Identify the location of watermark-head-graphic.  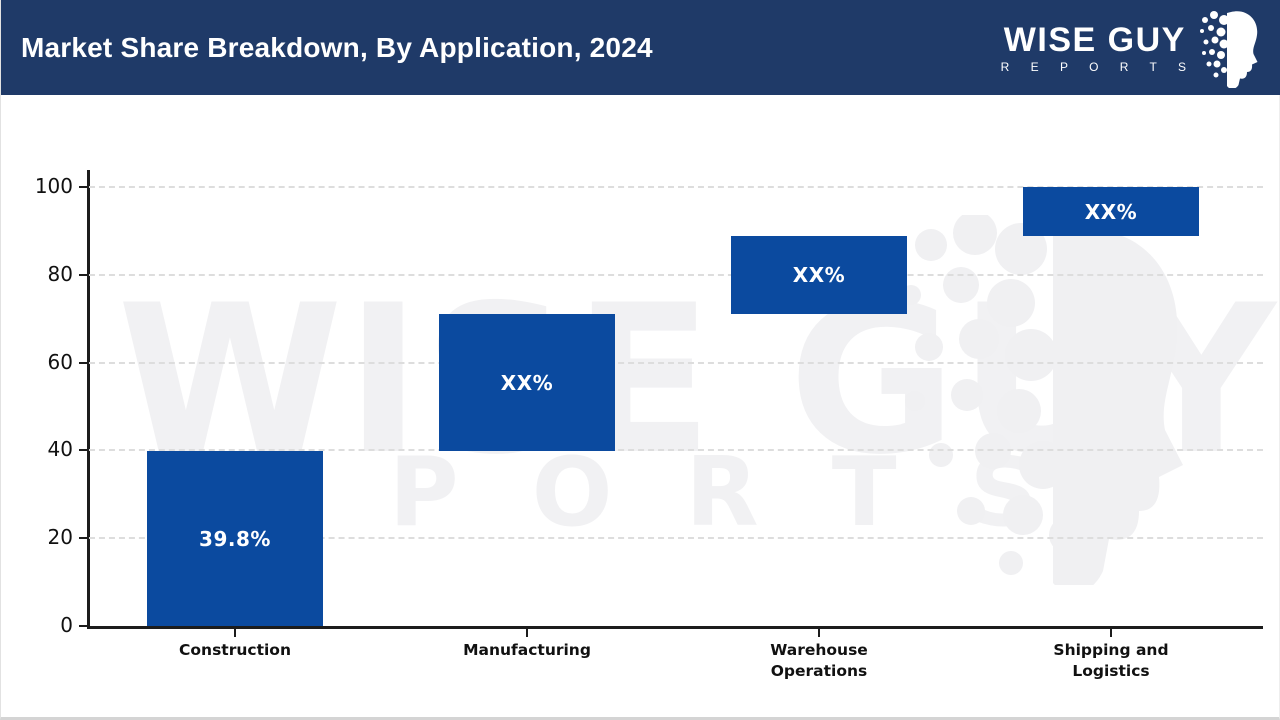
(1042, 400).